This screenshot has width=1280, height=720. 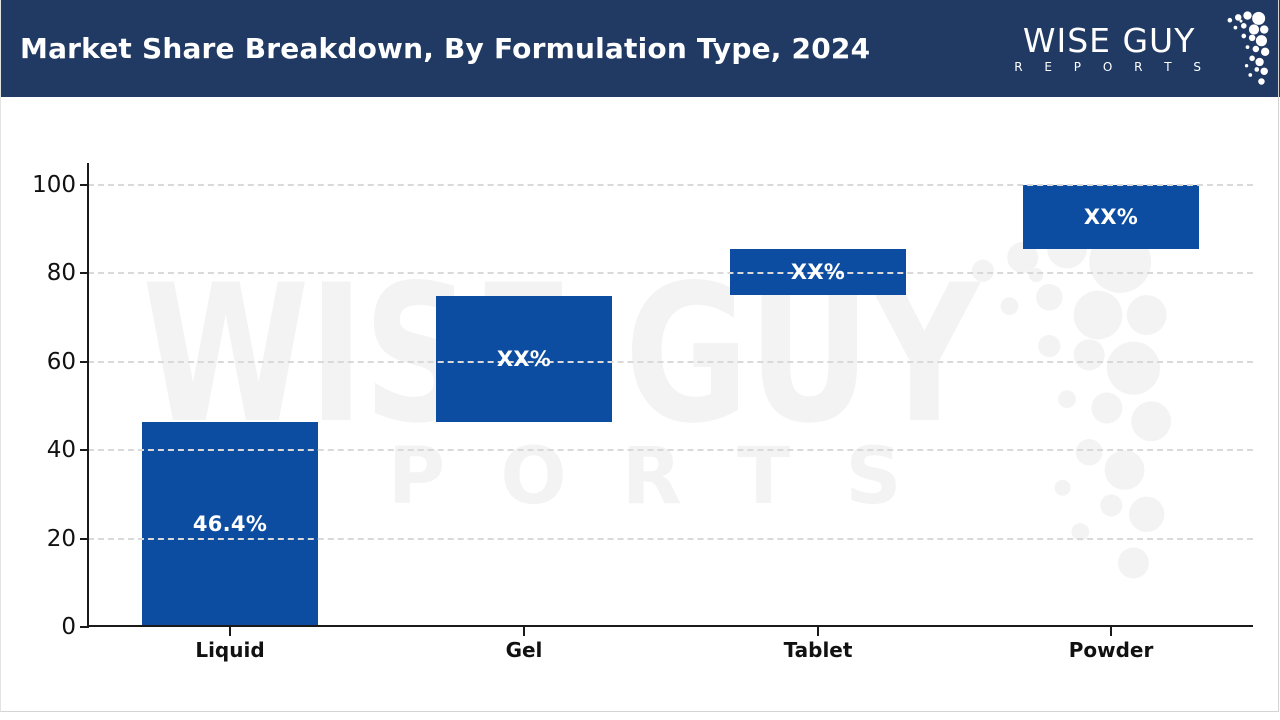 What do you see at coordinates (61, 361) in the screenshot?
I see `y-tick-label: 60` at bounding box center [61, 361].